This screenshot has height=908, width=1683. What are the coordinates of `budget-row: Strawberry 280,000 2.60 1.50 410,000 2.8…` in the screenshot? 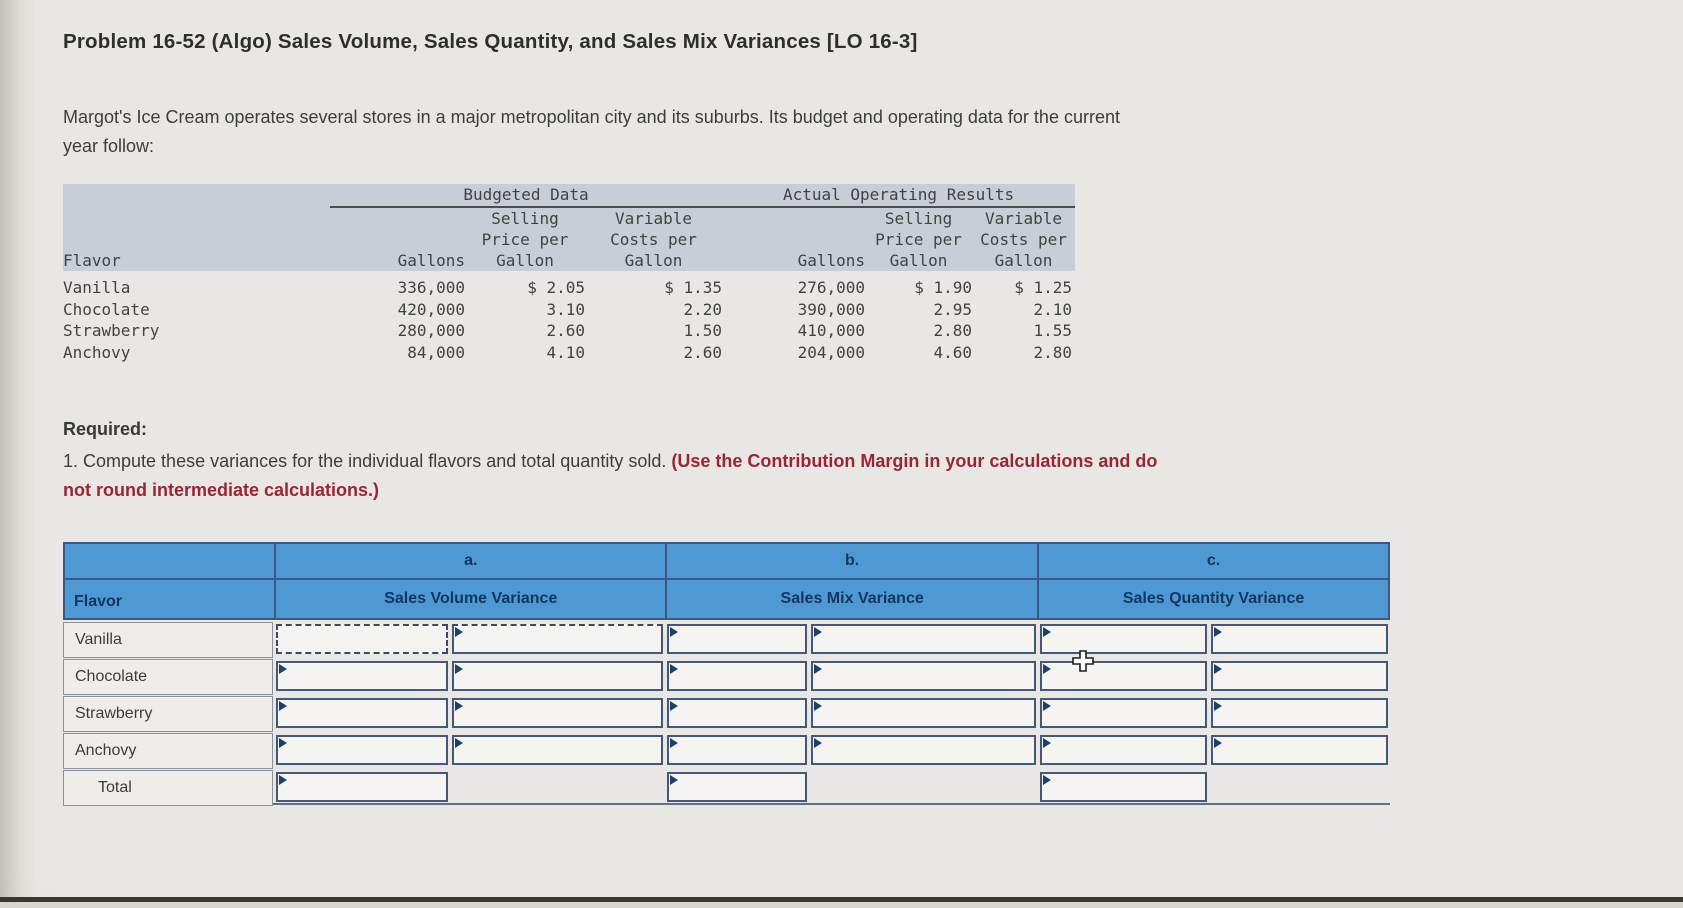 It's located at (569, 331).